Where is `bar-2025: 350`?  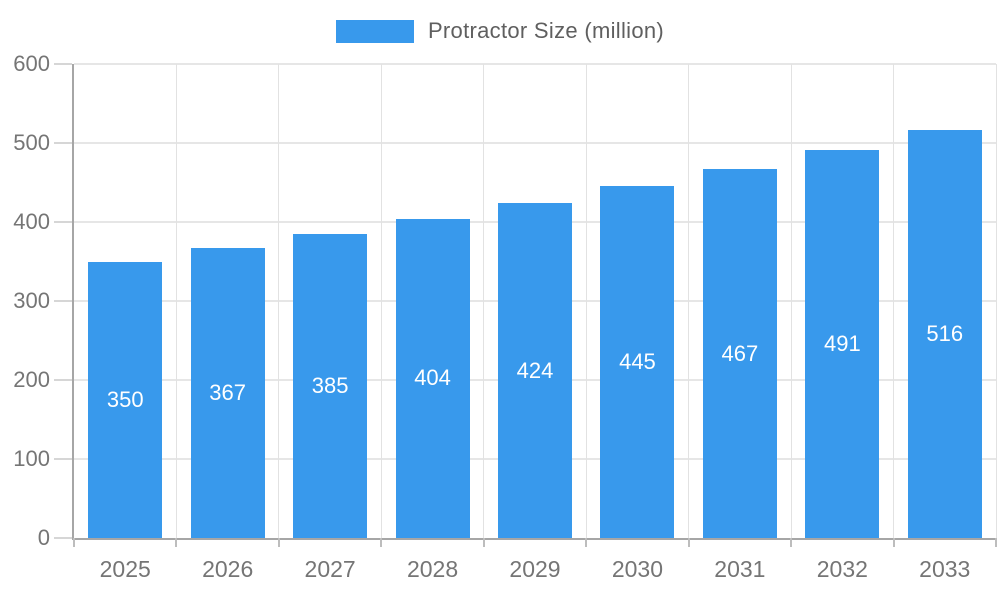 bar-2025: 350 is located at coordinates (125, 399).